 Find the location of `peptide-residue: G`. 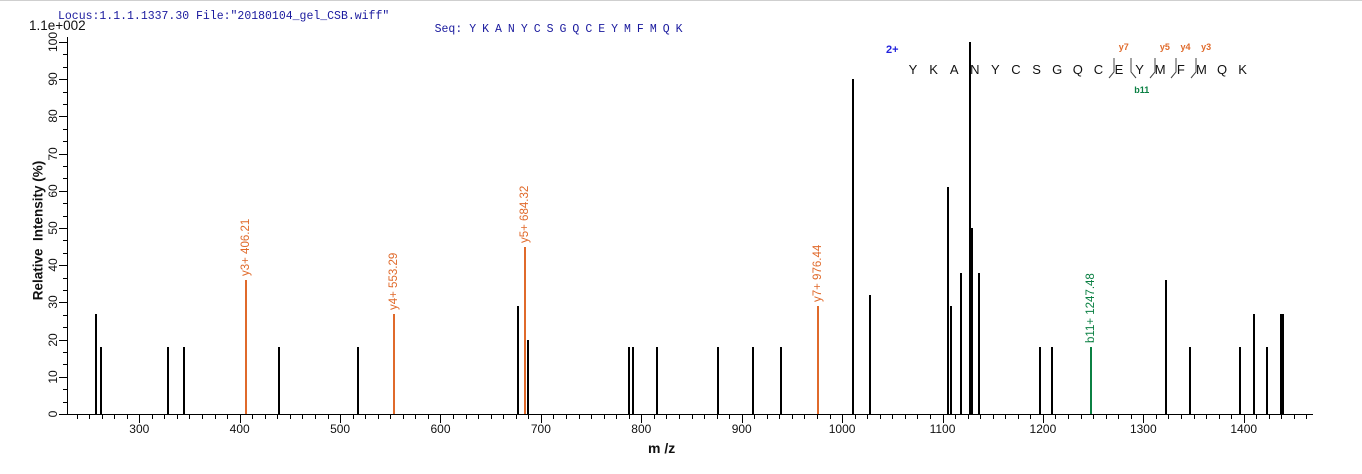

peptide-residue: G is located at coordinates (1057, 69).